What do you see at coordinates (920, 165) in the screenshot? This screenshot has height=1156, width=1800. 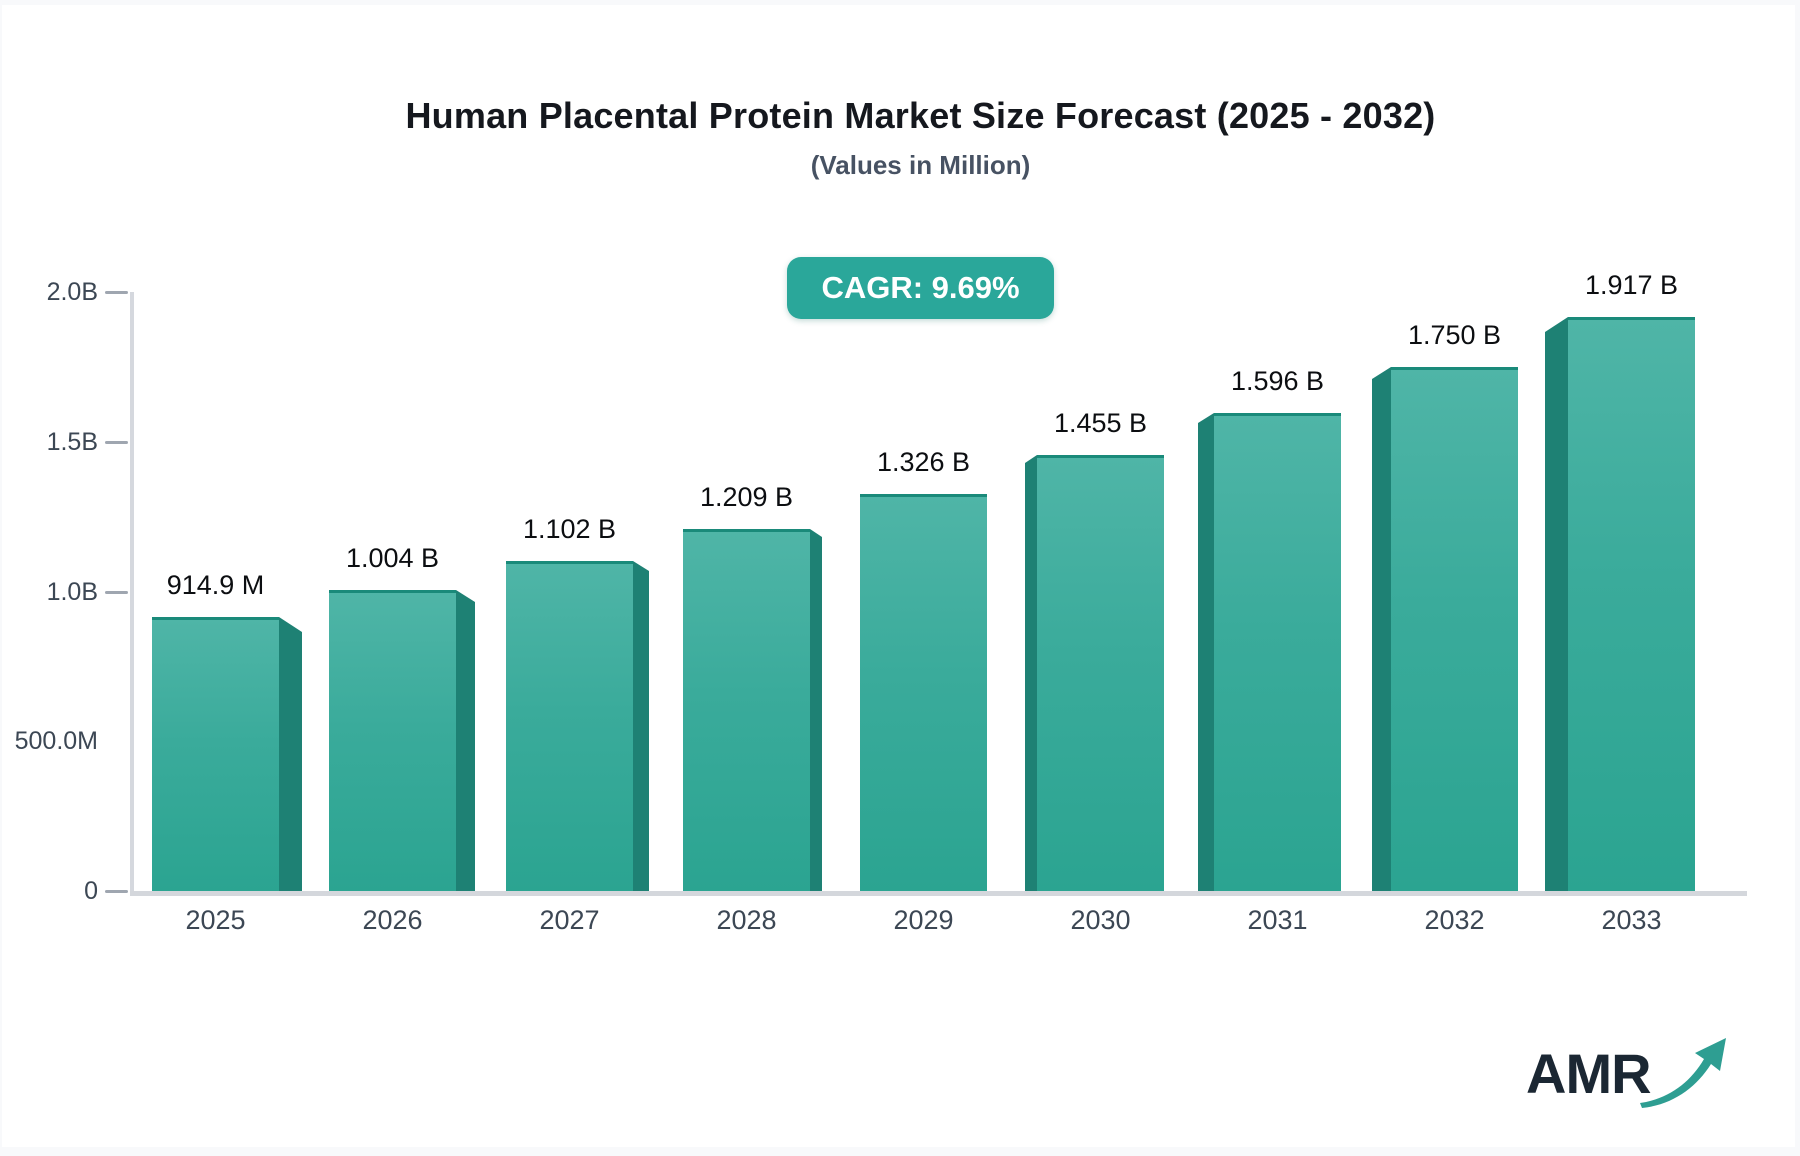 I see `chart-subtitle: (Values in Million)` at bounding box center [920, 165].